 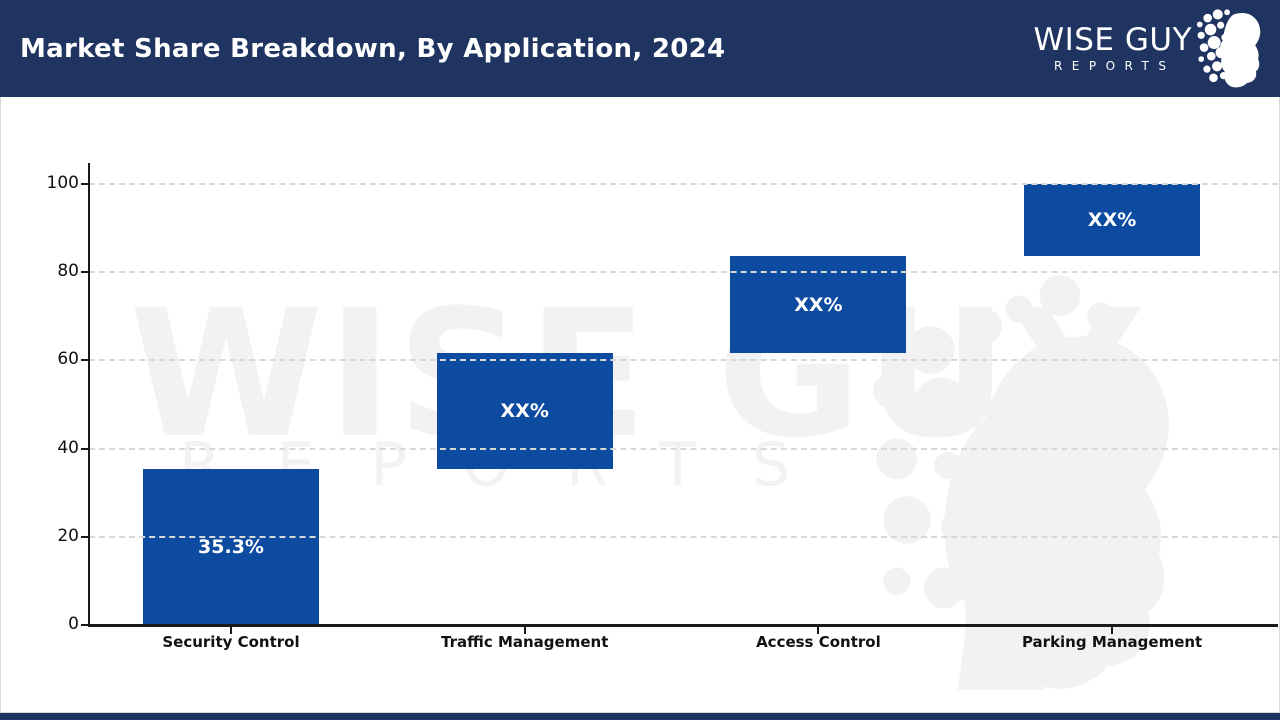 What do you see at coordinates (1112, 642) in the screenshot?
I see `category-label: Parking Management` at bounding box center [1112, 642].